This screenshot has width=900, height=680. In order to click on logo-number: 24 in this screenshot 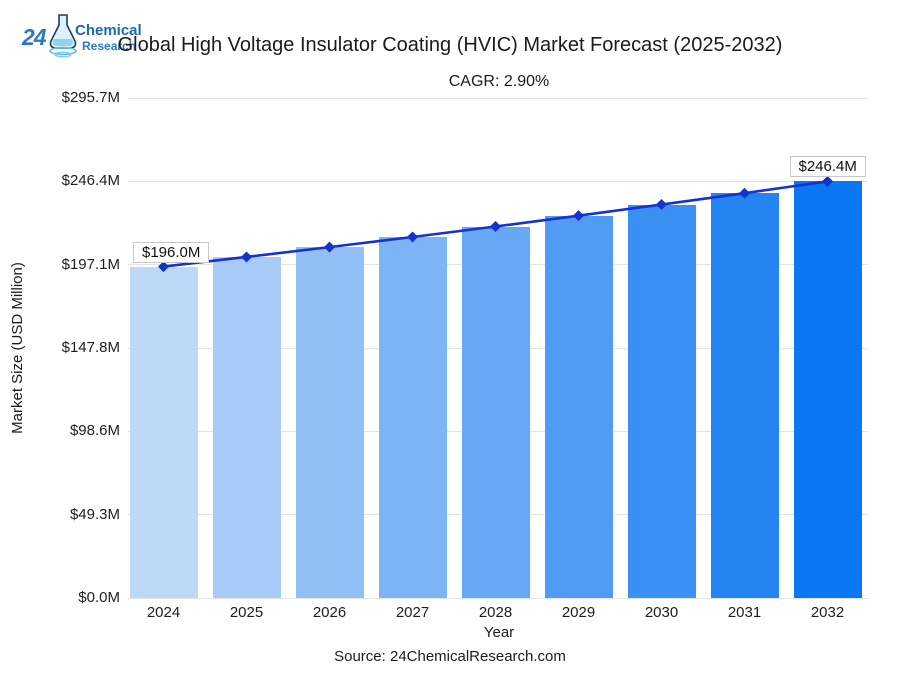, I will do `click(34, 37)`.